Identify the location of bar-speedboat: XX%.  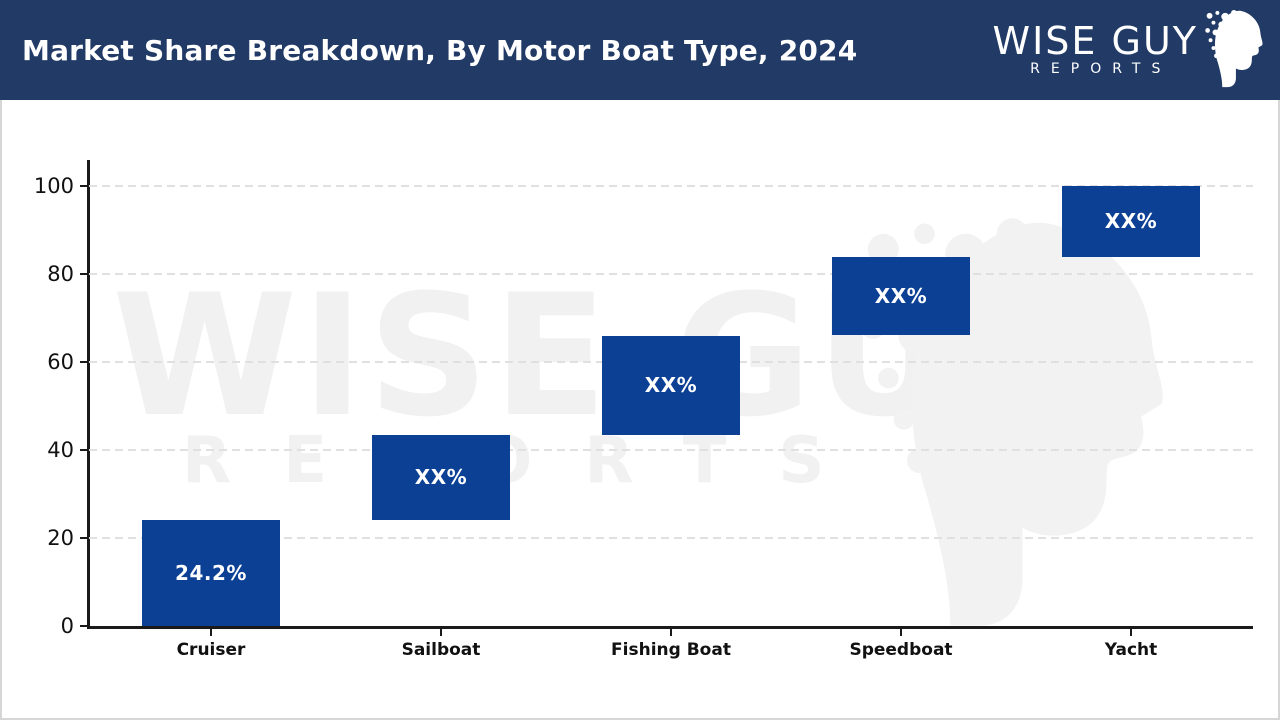
(901, 296).